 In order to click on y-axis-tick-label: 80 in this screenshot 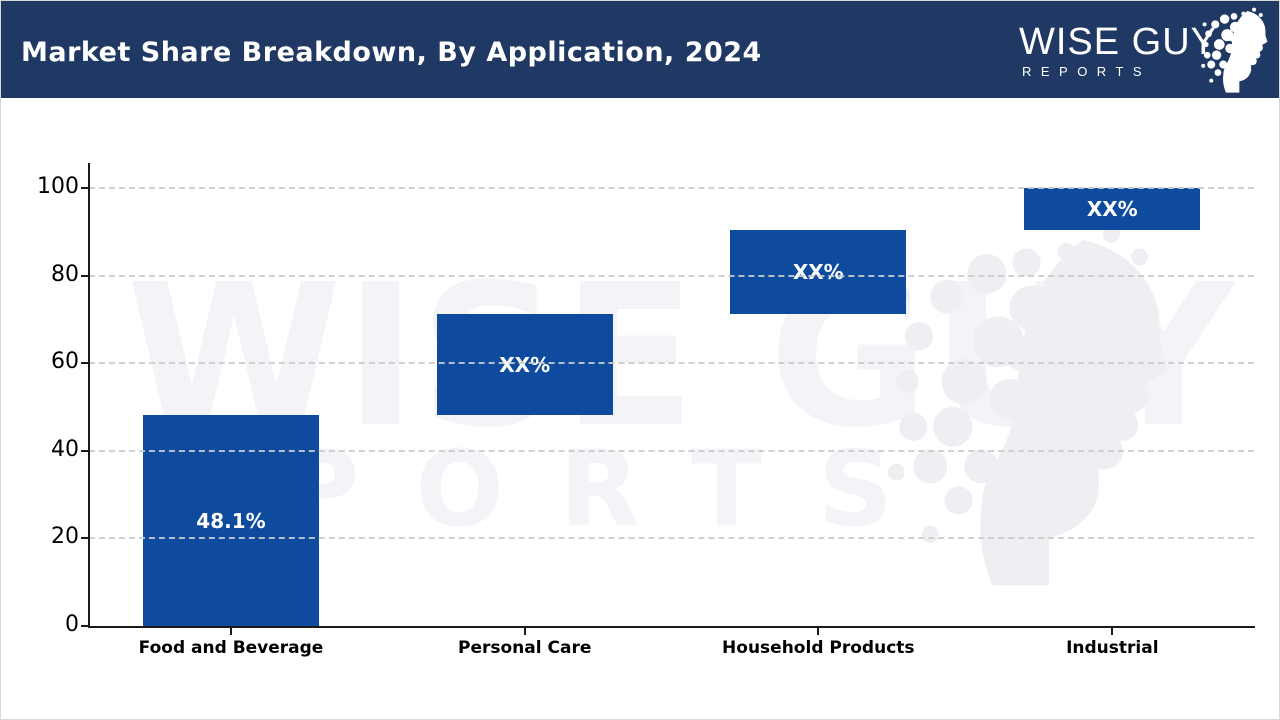, I will do `click(65, 274)`.